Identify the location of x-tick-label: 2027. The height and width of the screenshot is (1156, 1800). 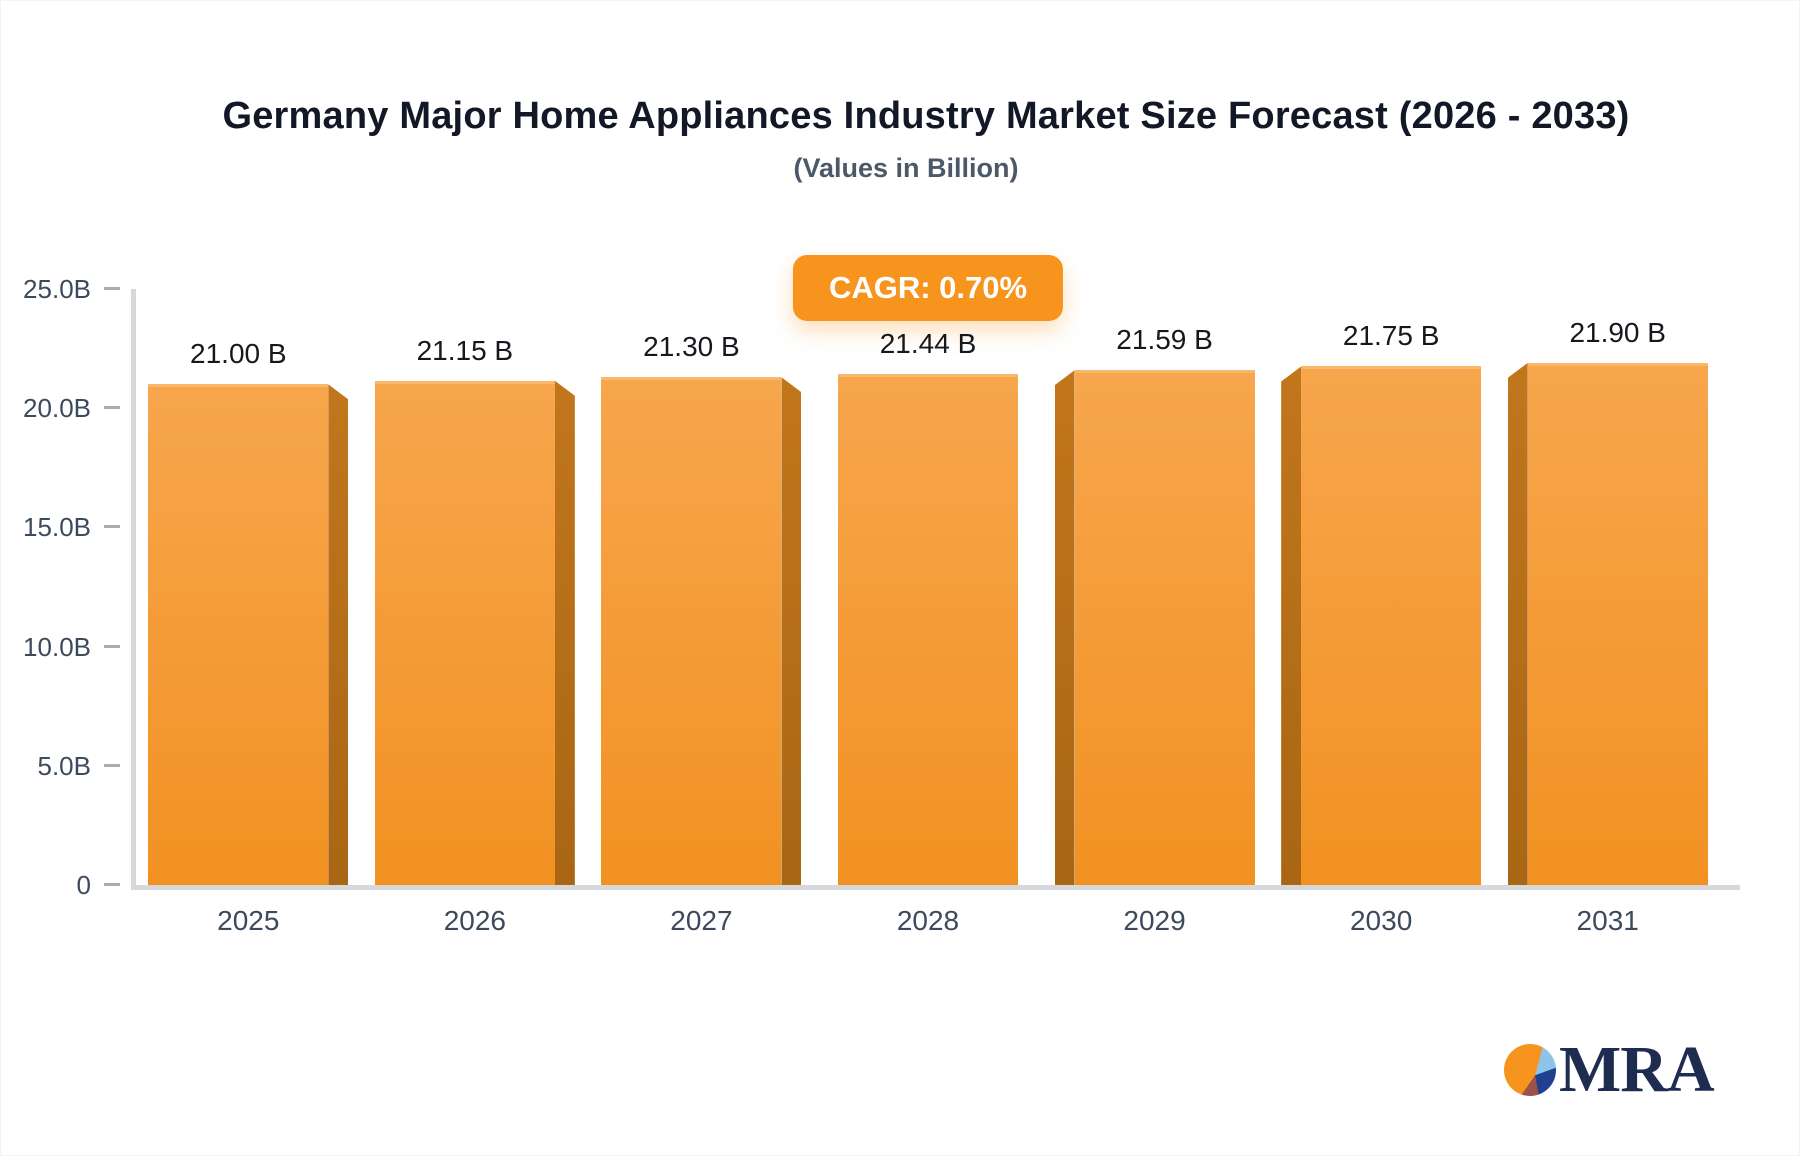
(701, 920).